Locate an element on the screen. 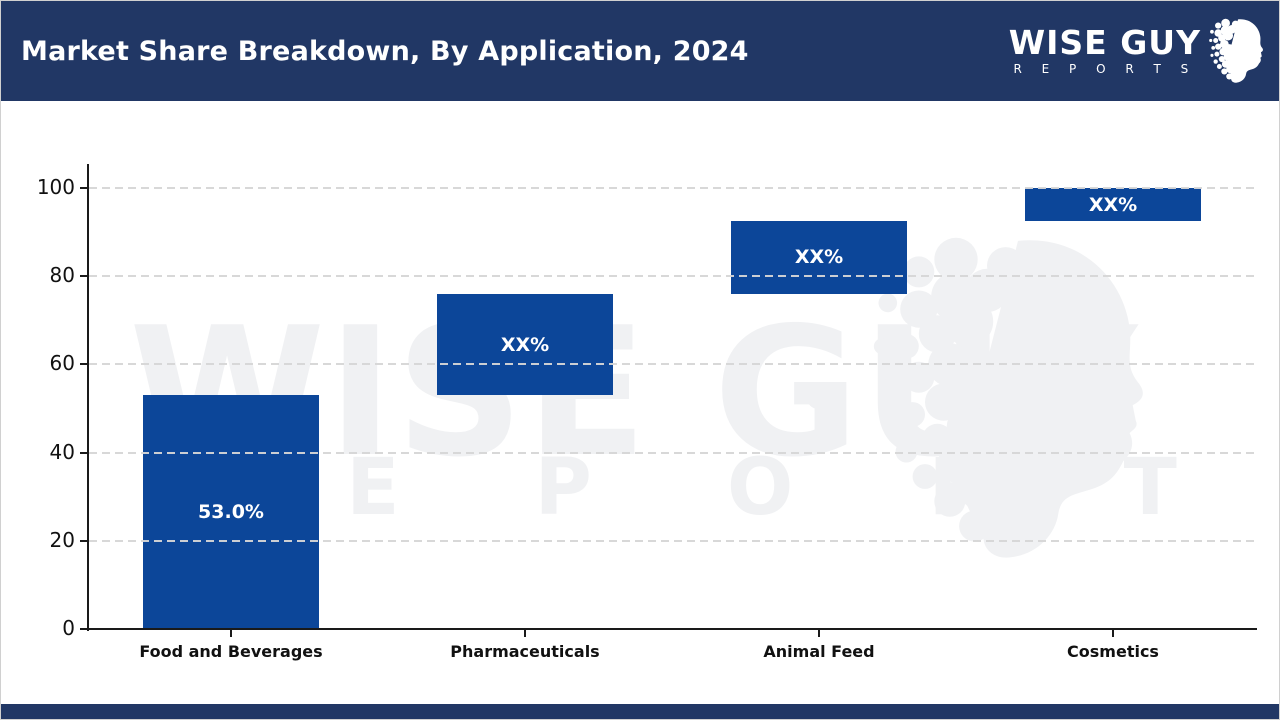 The width and height of the screenshot is (1280, 720). y-tick-label: 20 is located at coordinates (62, 539).